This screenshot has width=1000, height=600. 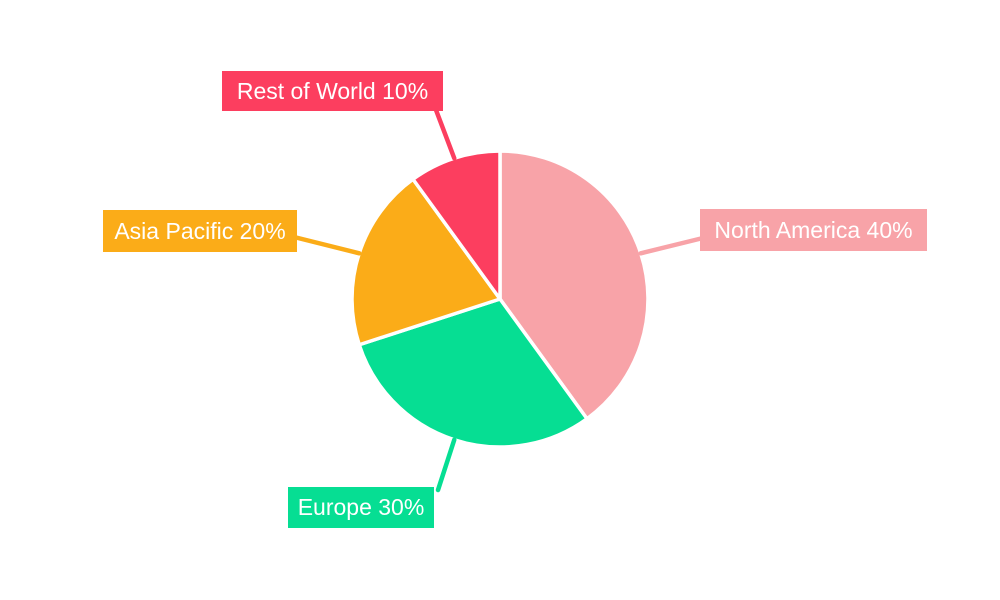 I want to click on leader-line-rest-of-world, so click(x=445, y=134).